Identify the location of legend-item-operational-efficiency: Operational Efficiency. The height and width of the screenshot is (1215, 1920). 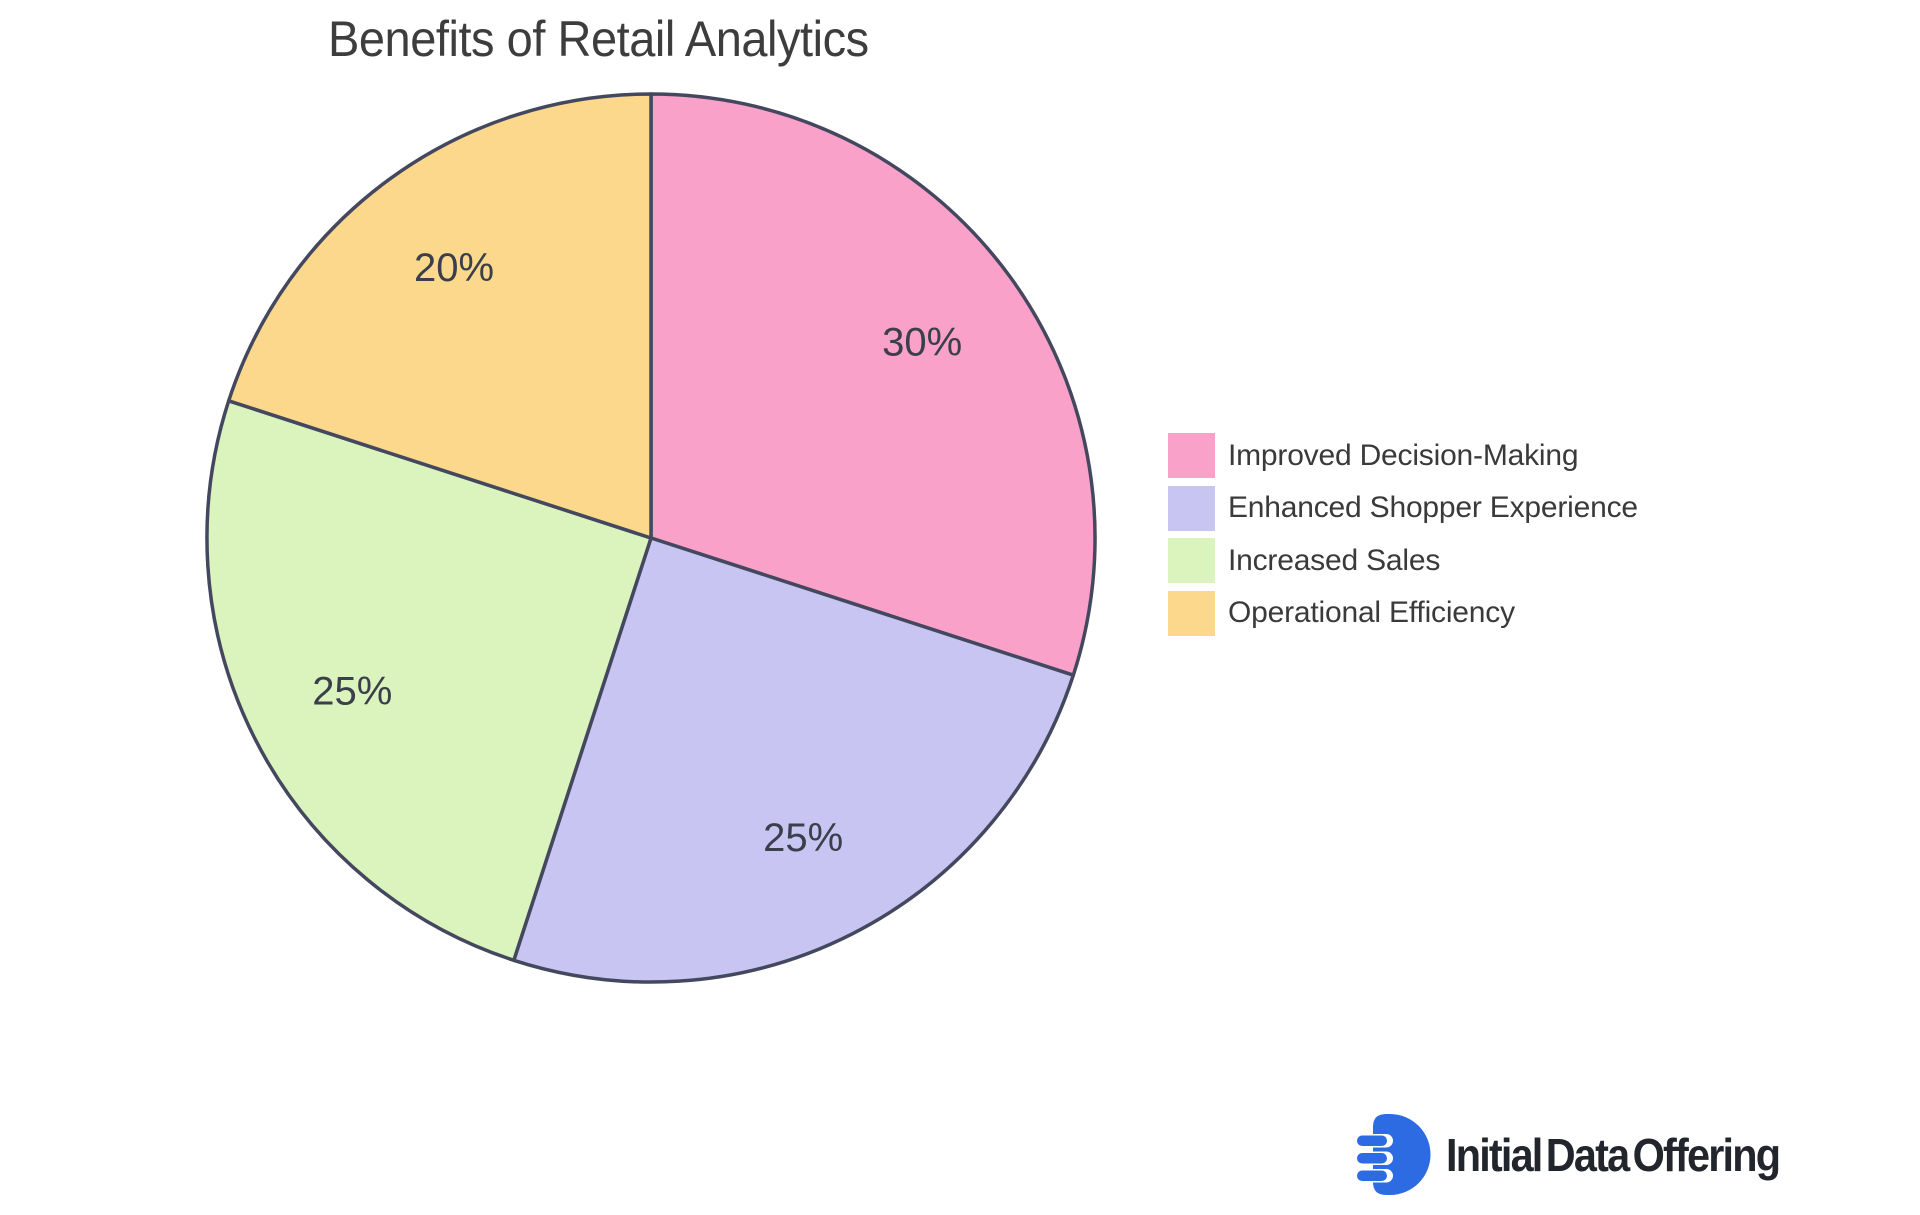
(1403, 613).